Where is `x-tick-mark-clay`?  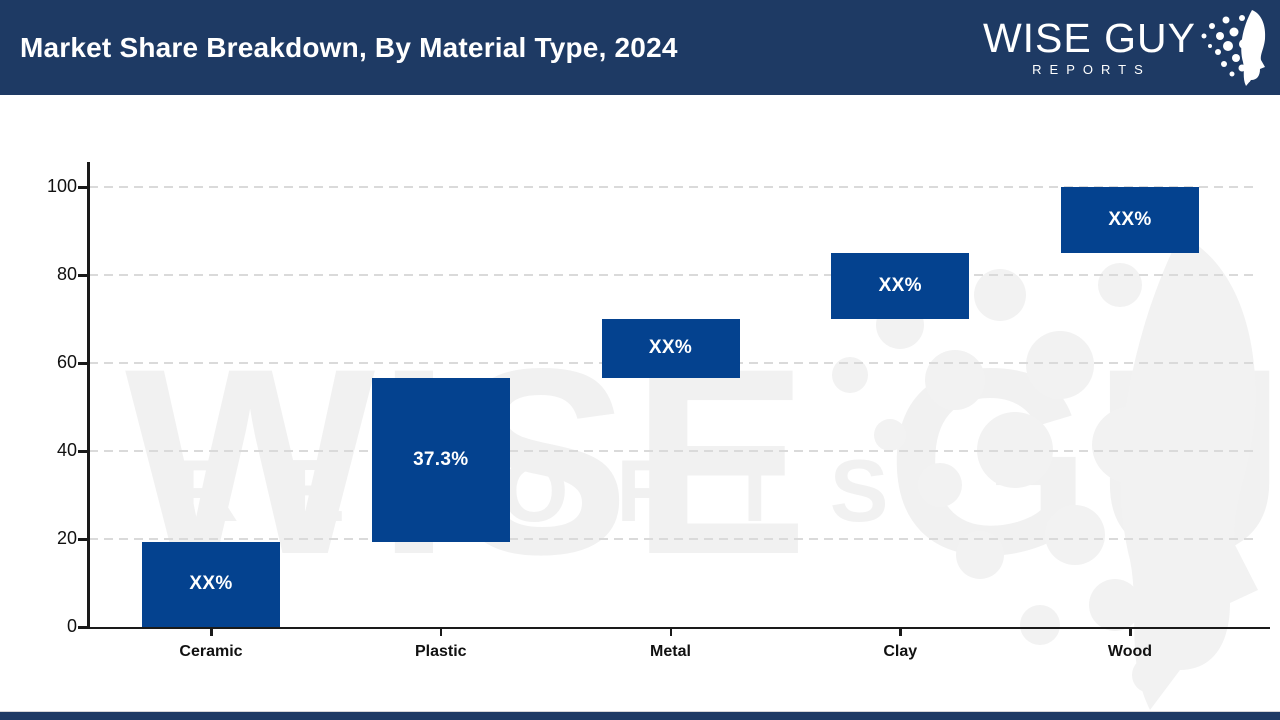 x-tick-mark-clay is located at coordinates (900, 631).